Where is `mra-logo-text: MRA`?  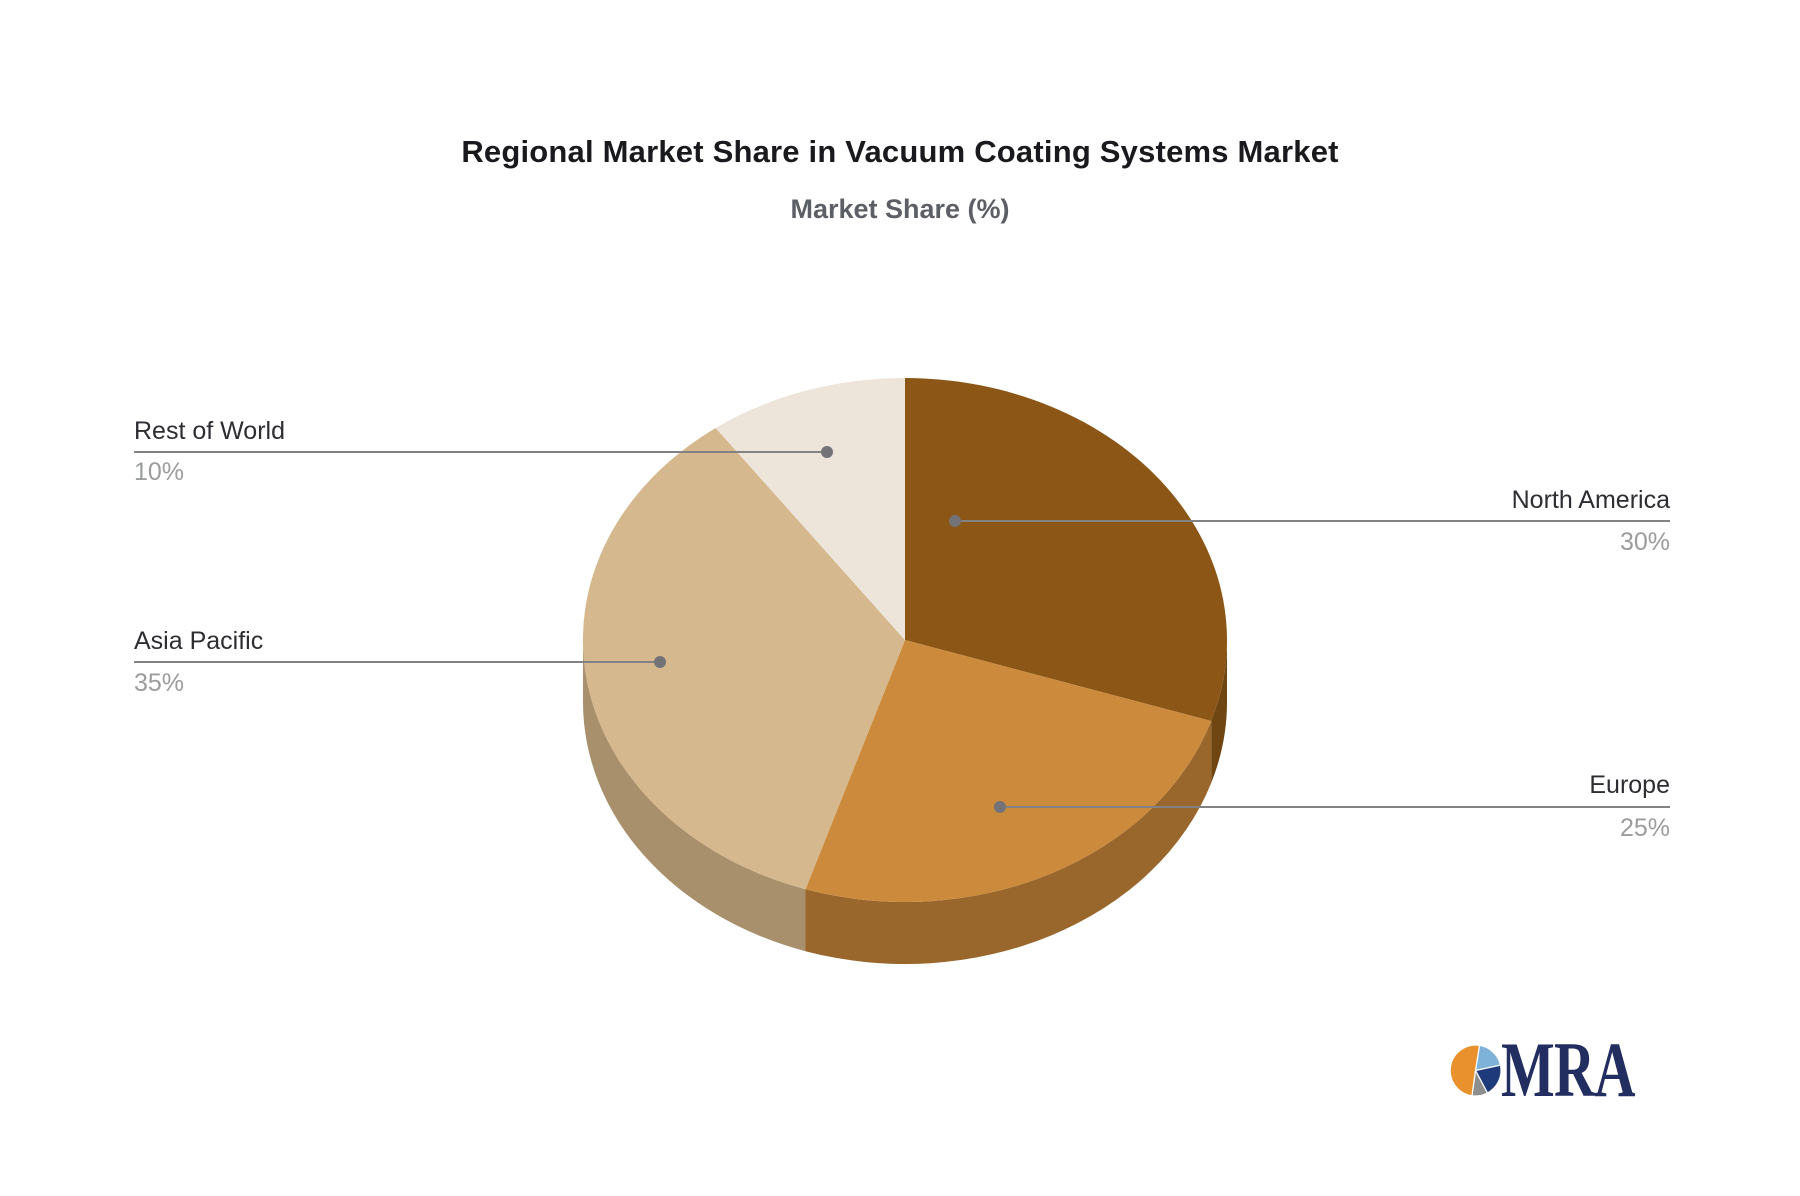
mra-logo-text: MRA is located at coordinates (1568, 1069).